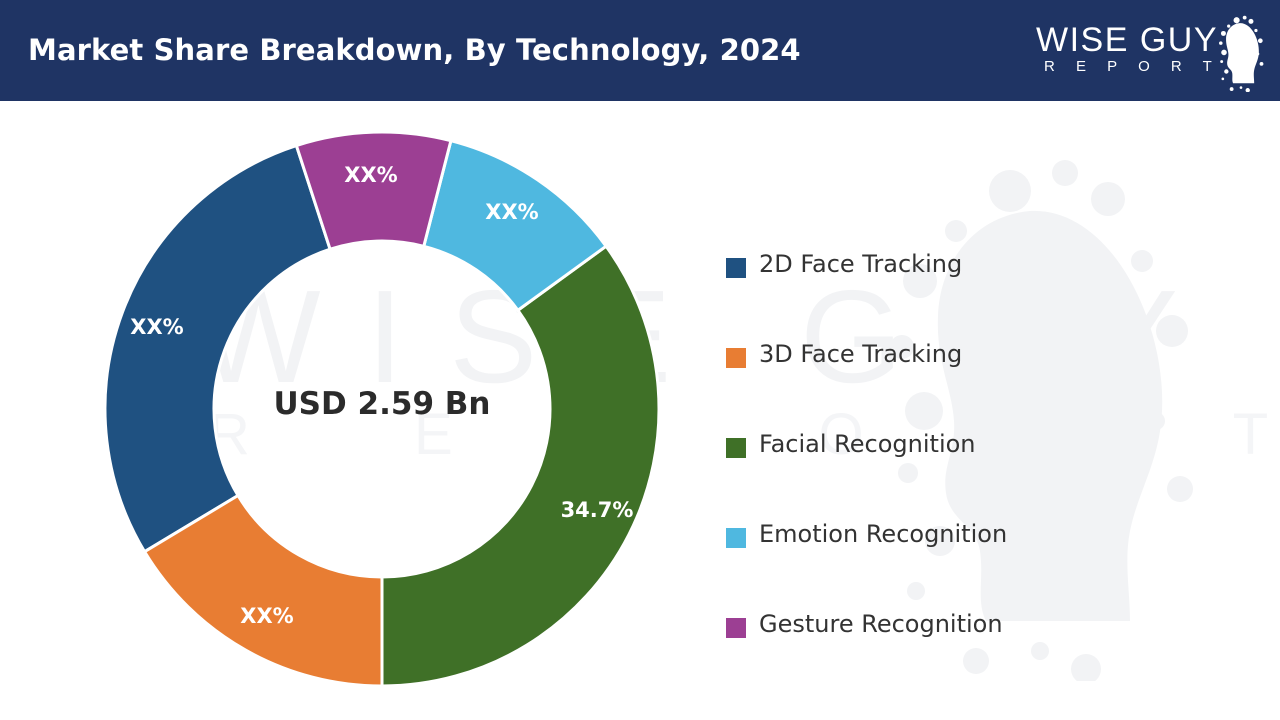 The width and height of the screenshot is (1280, 720). Describe the element at coordinates (861, 354) in the screenshot. I see `legend-item-label: 3D Face Tracking` at that location.